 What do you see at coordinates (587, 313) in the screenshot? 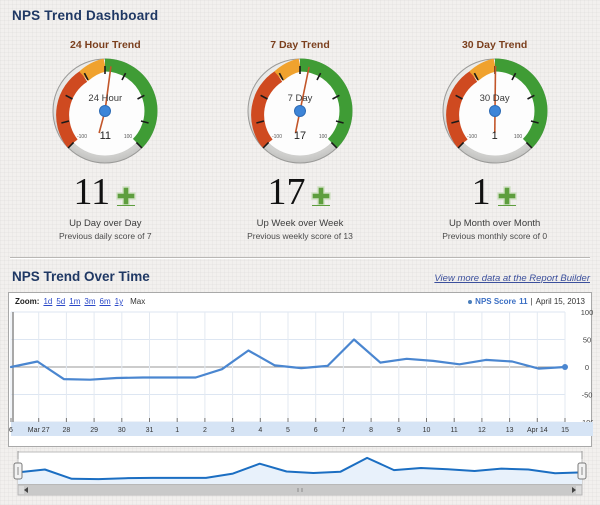
I see `svg-text: 100` at bounding box center [587, 313].